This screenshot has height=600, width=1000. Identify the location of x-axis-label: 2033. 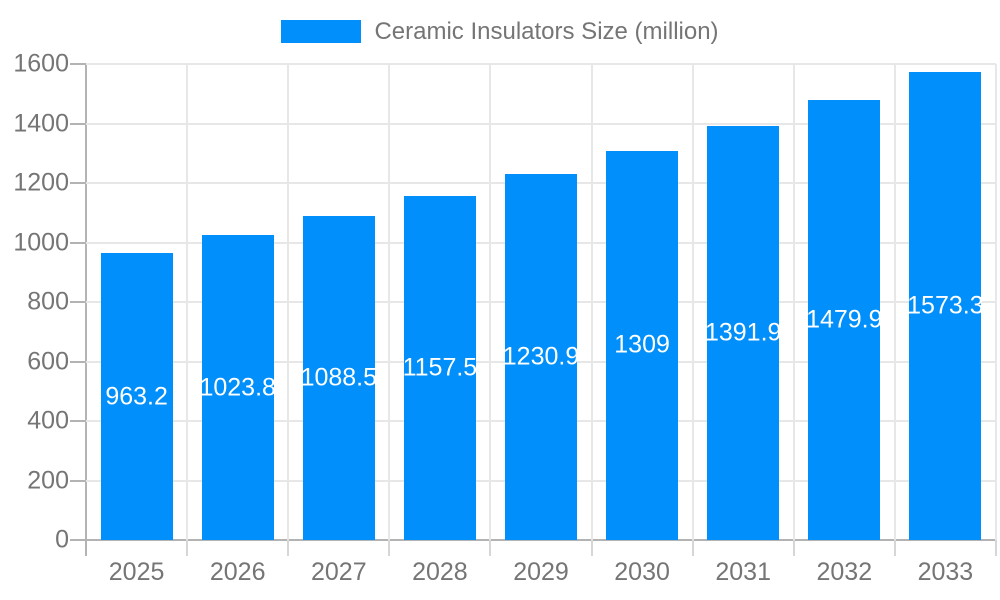
(945, 572).